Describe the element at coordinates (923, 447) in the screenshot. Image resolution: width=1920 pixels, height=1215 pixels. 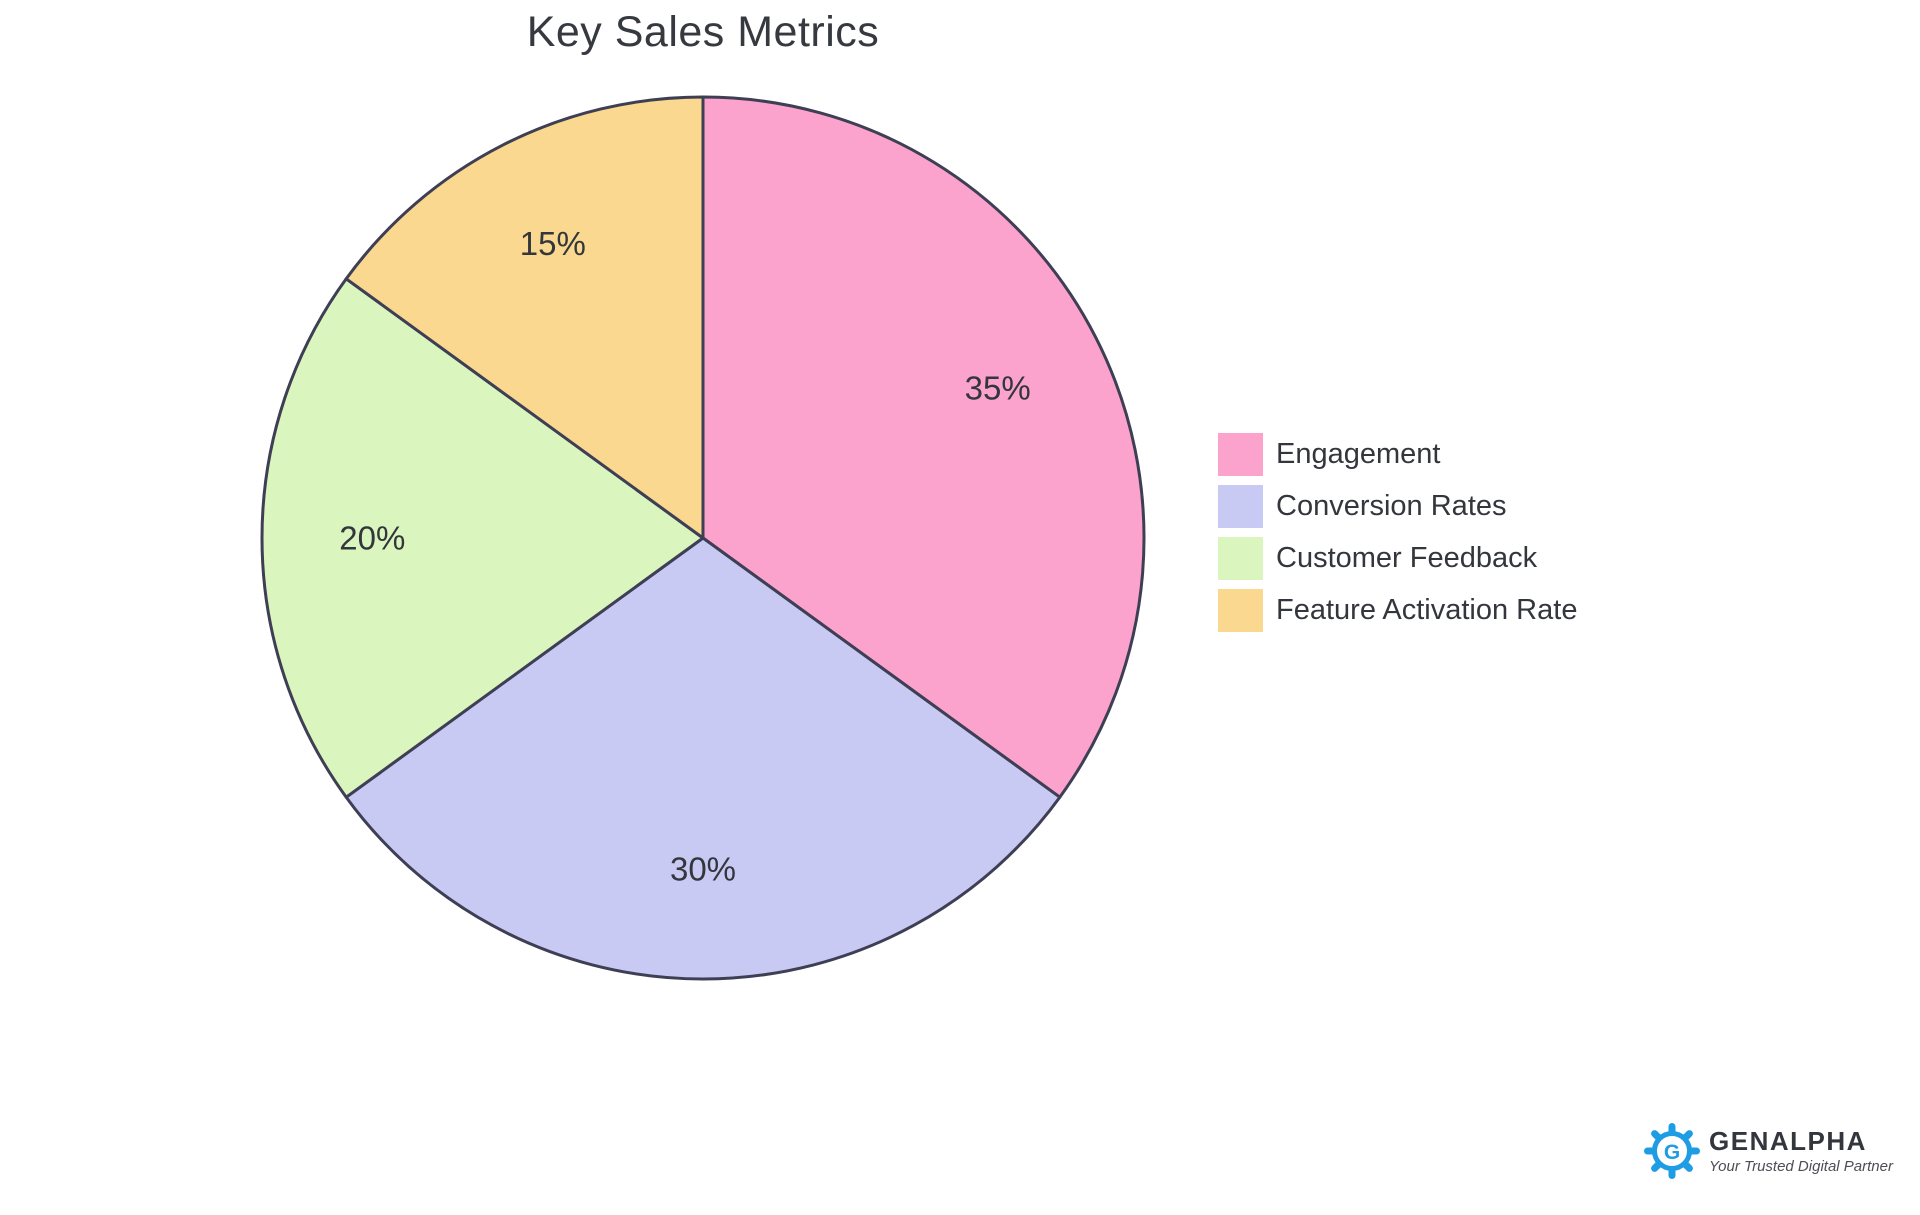
I see `pie-slice-engagement` at that location.